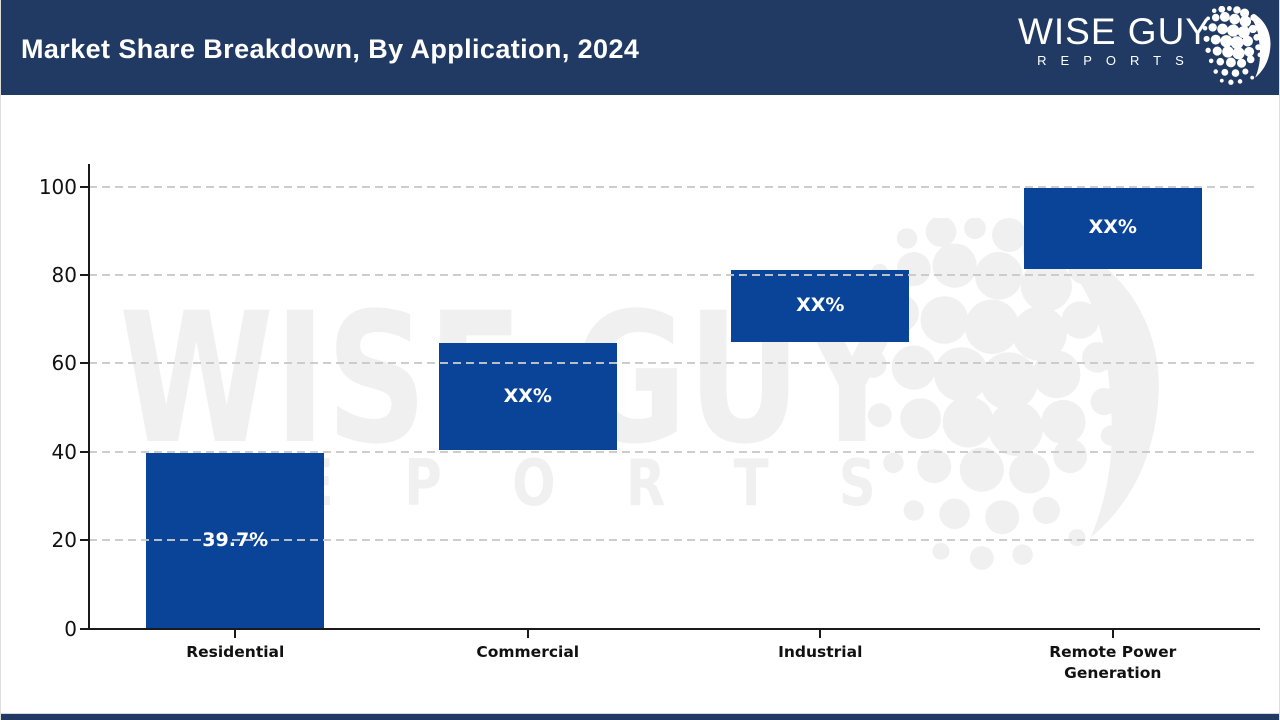 The width and height of the screenshot is (1280, 720). I want to click on watermark-head-icon, so click(1007, 394).